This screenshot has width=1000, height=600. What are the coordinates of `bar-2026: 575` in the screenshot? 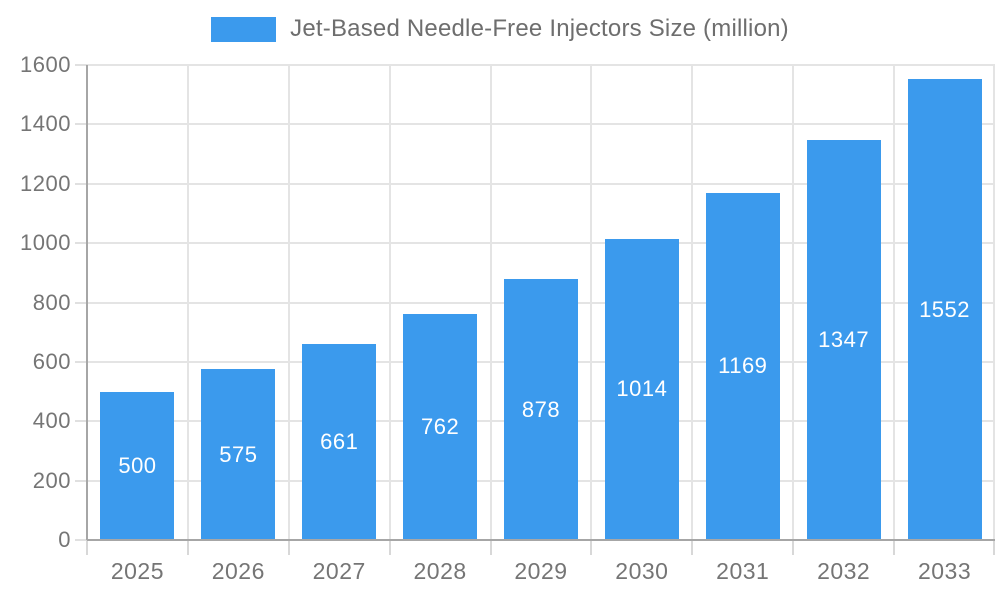 It's located at (238, 454).